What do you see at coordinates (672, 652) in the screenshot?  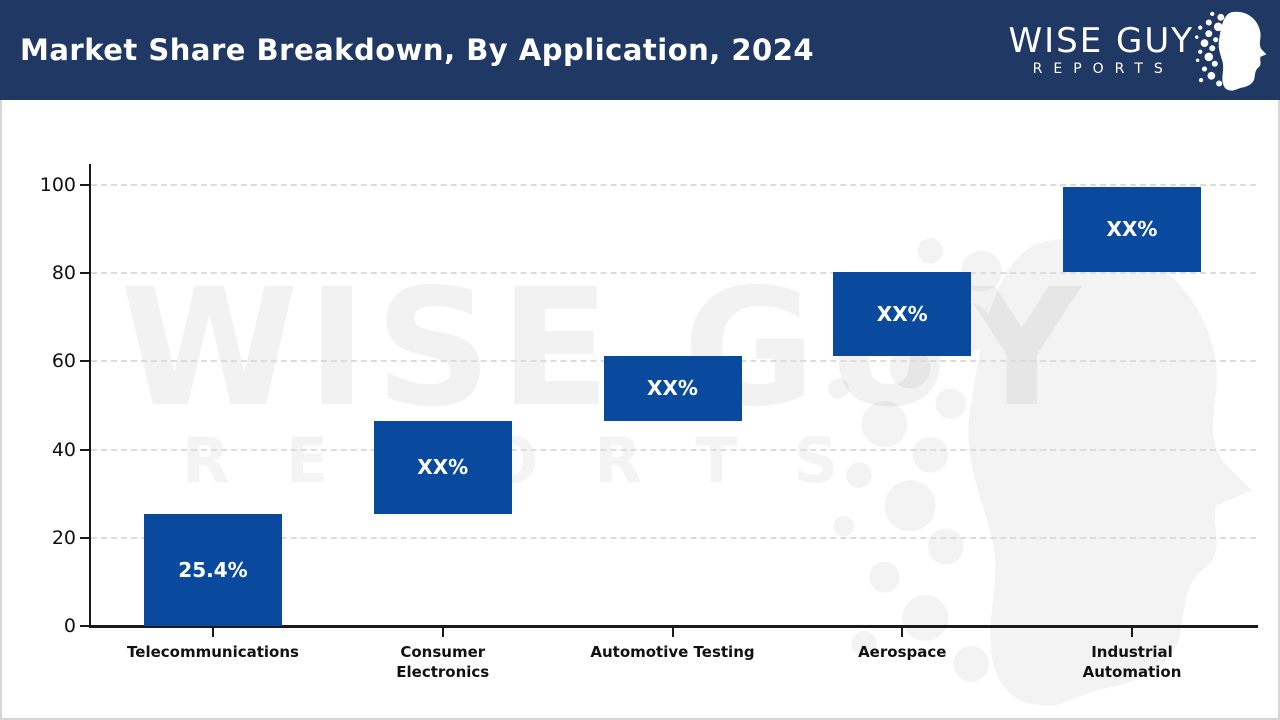 I see `x-category-label: Automotive Testing` at bounding box center [672, 652].